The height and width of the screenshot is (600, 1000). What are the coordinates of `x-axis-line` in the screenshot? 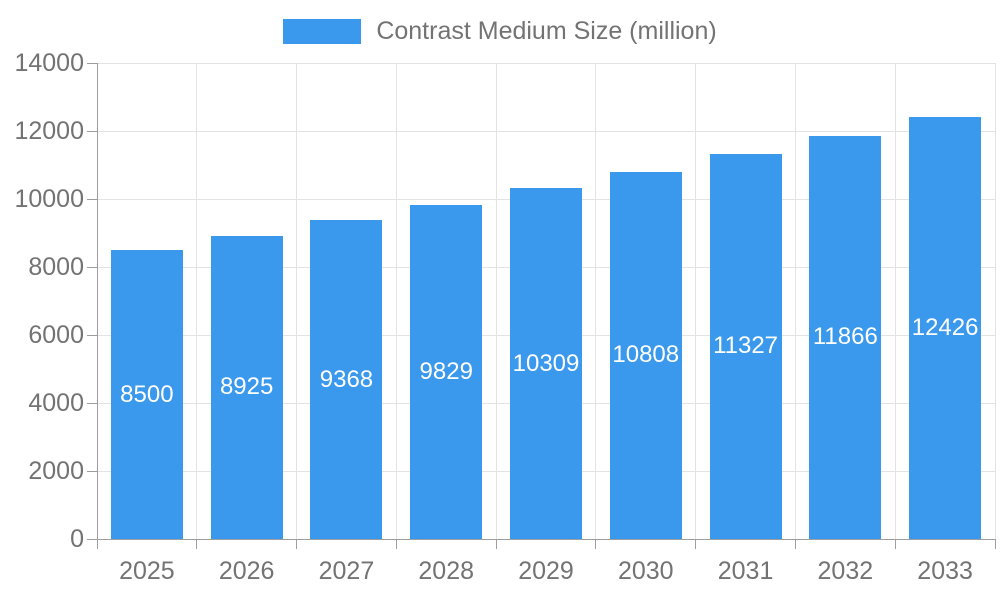 It's located at (541, 539).